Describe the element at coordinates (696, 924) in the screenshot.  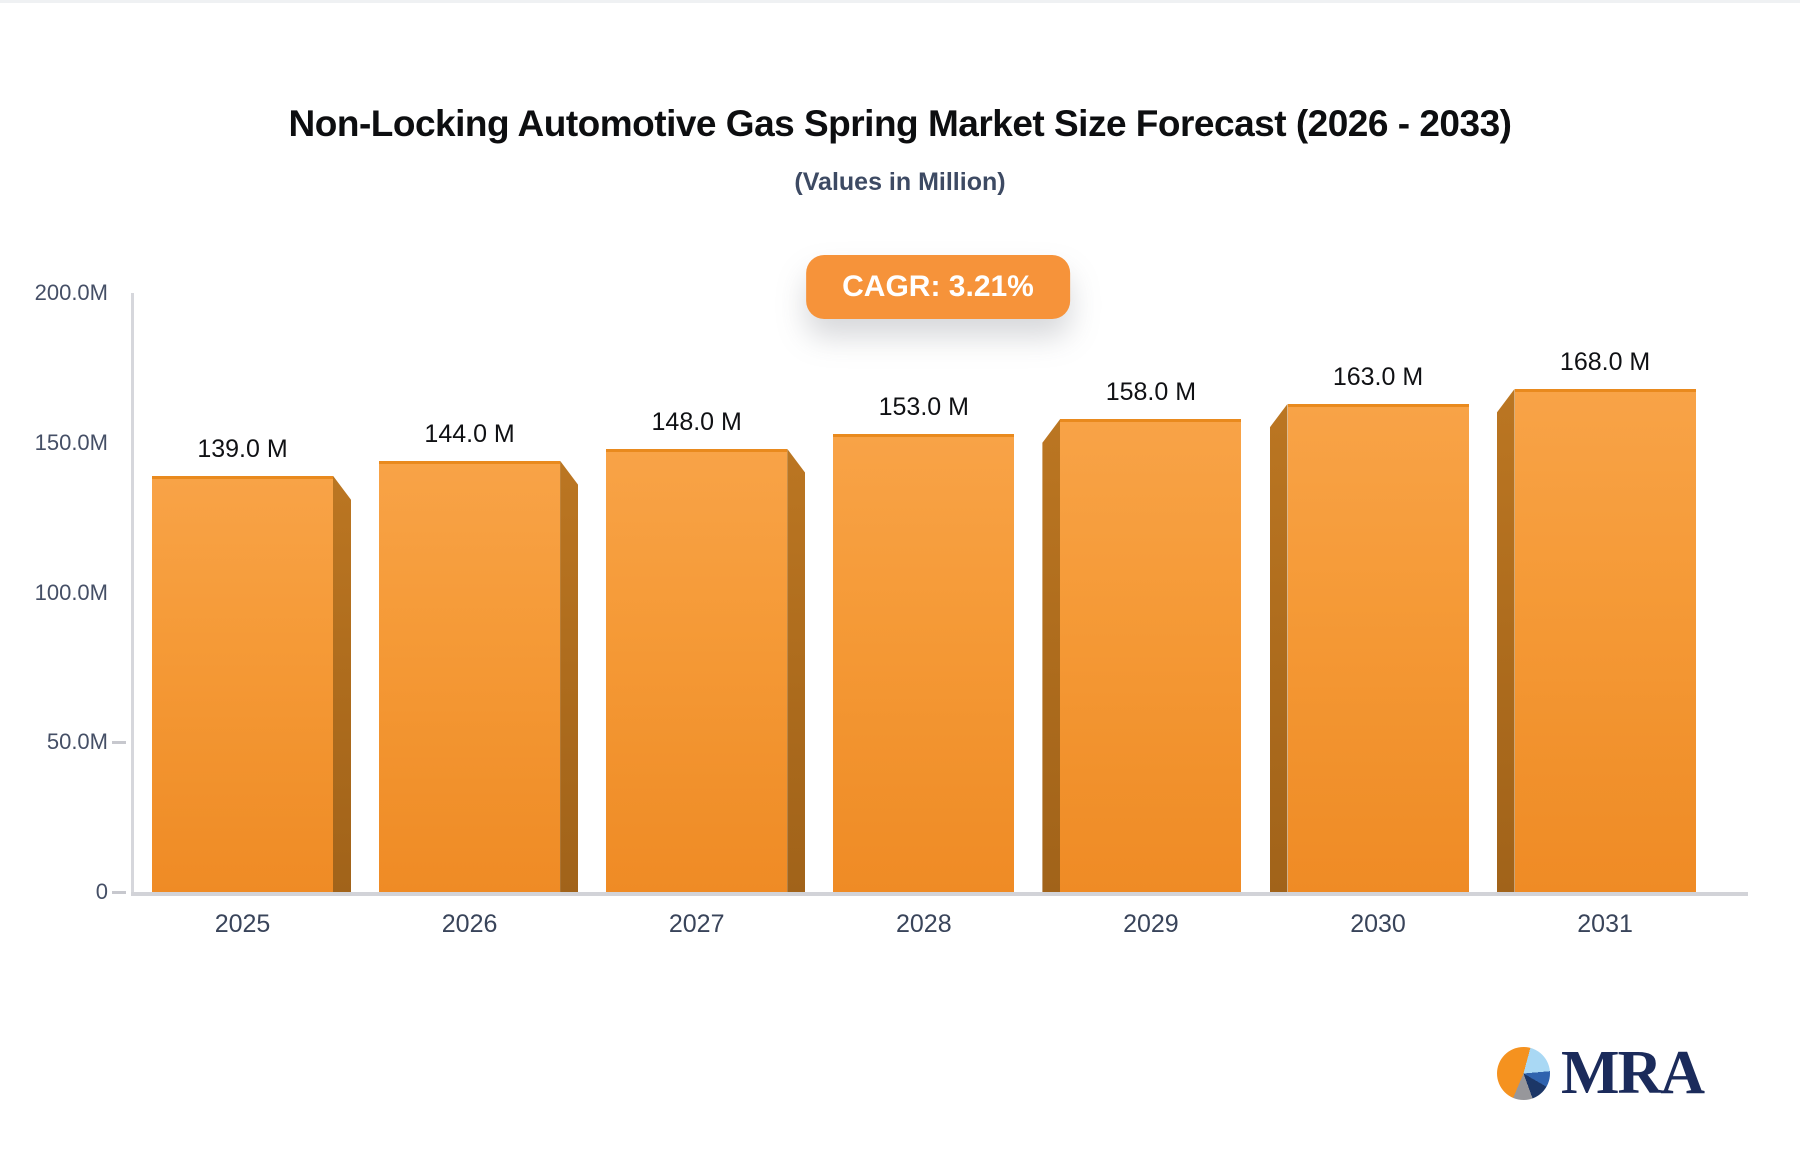
I see `x-tick-label: 2027` at that location.